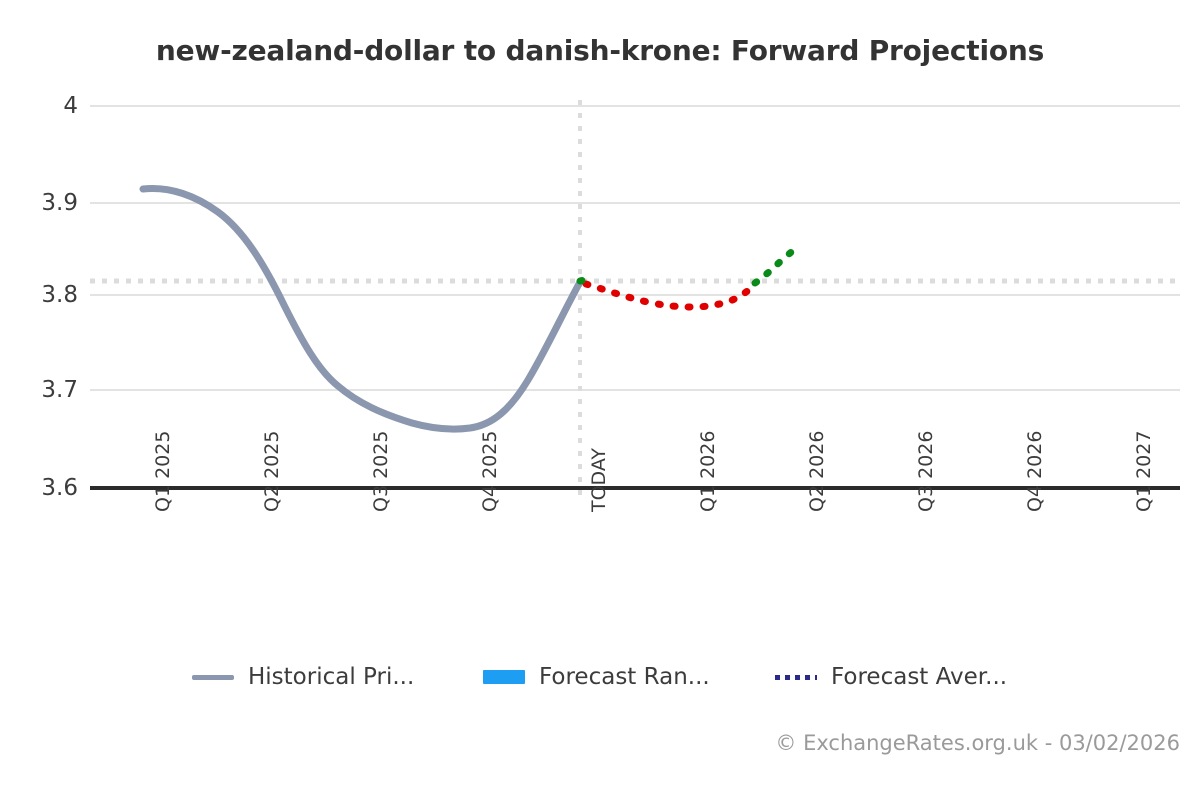  I want to click on x-axis-tick-q1-2026: Q1 2026, so click(708, 471).